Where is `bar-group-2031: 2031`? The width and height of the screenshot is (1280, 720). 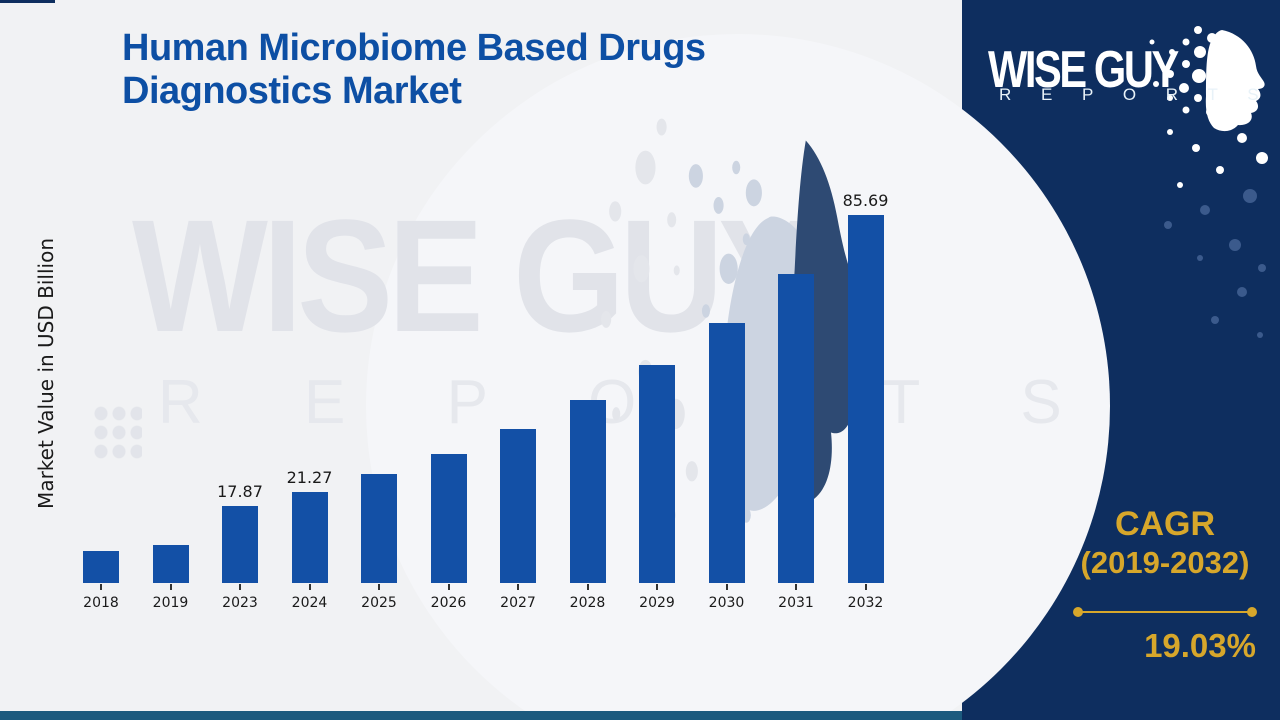
bar-group-2031: 2031 is located at coordinates (796, 387).